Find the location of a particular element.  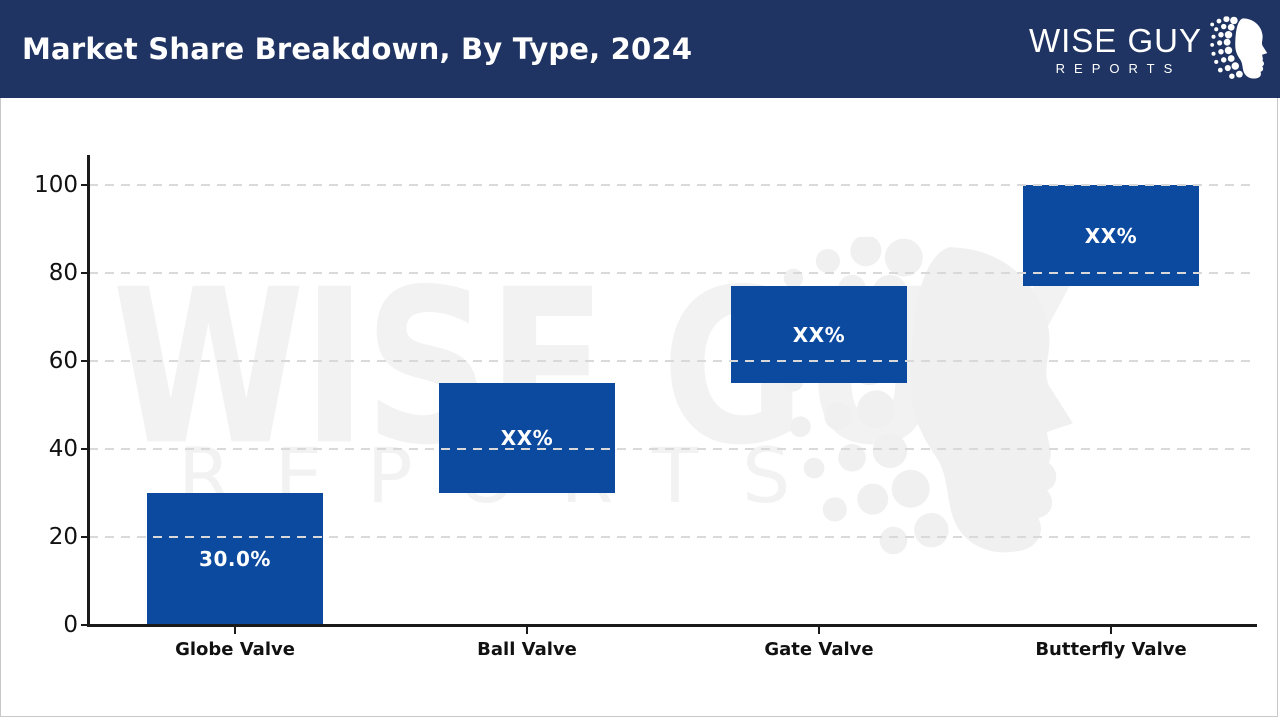

y-axis-line is located at coordinates (88, 391).